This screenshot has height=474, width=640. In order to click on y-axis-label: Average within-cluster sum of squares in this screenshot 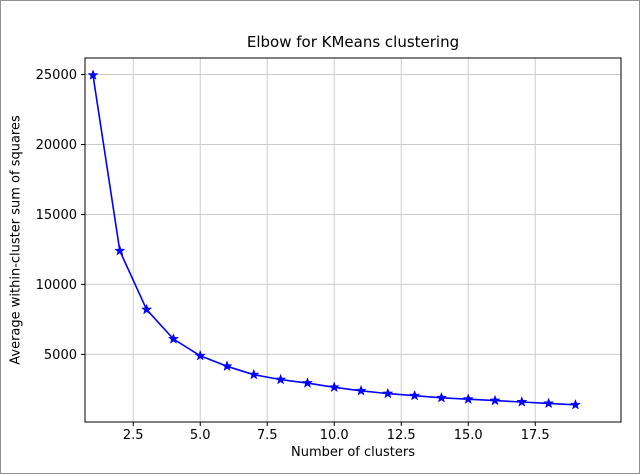, I will do `click(16, 240)`.